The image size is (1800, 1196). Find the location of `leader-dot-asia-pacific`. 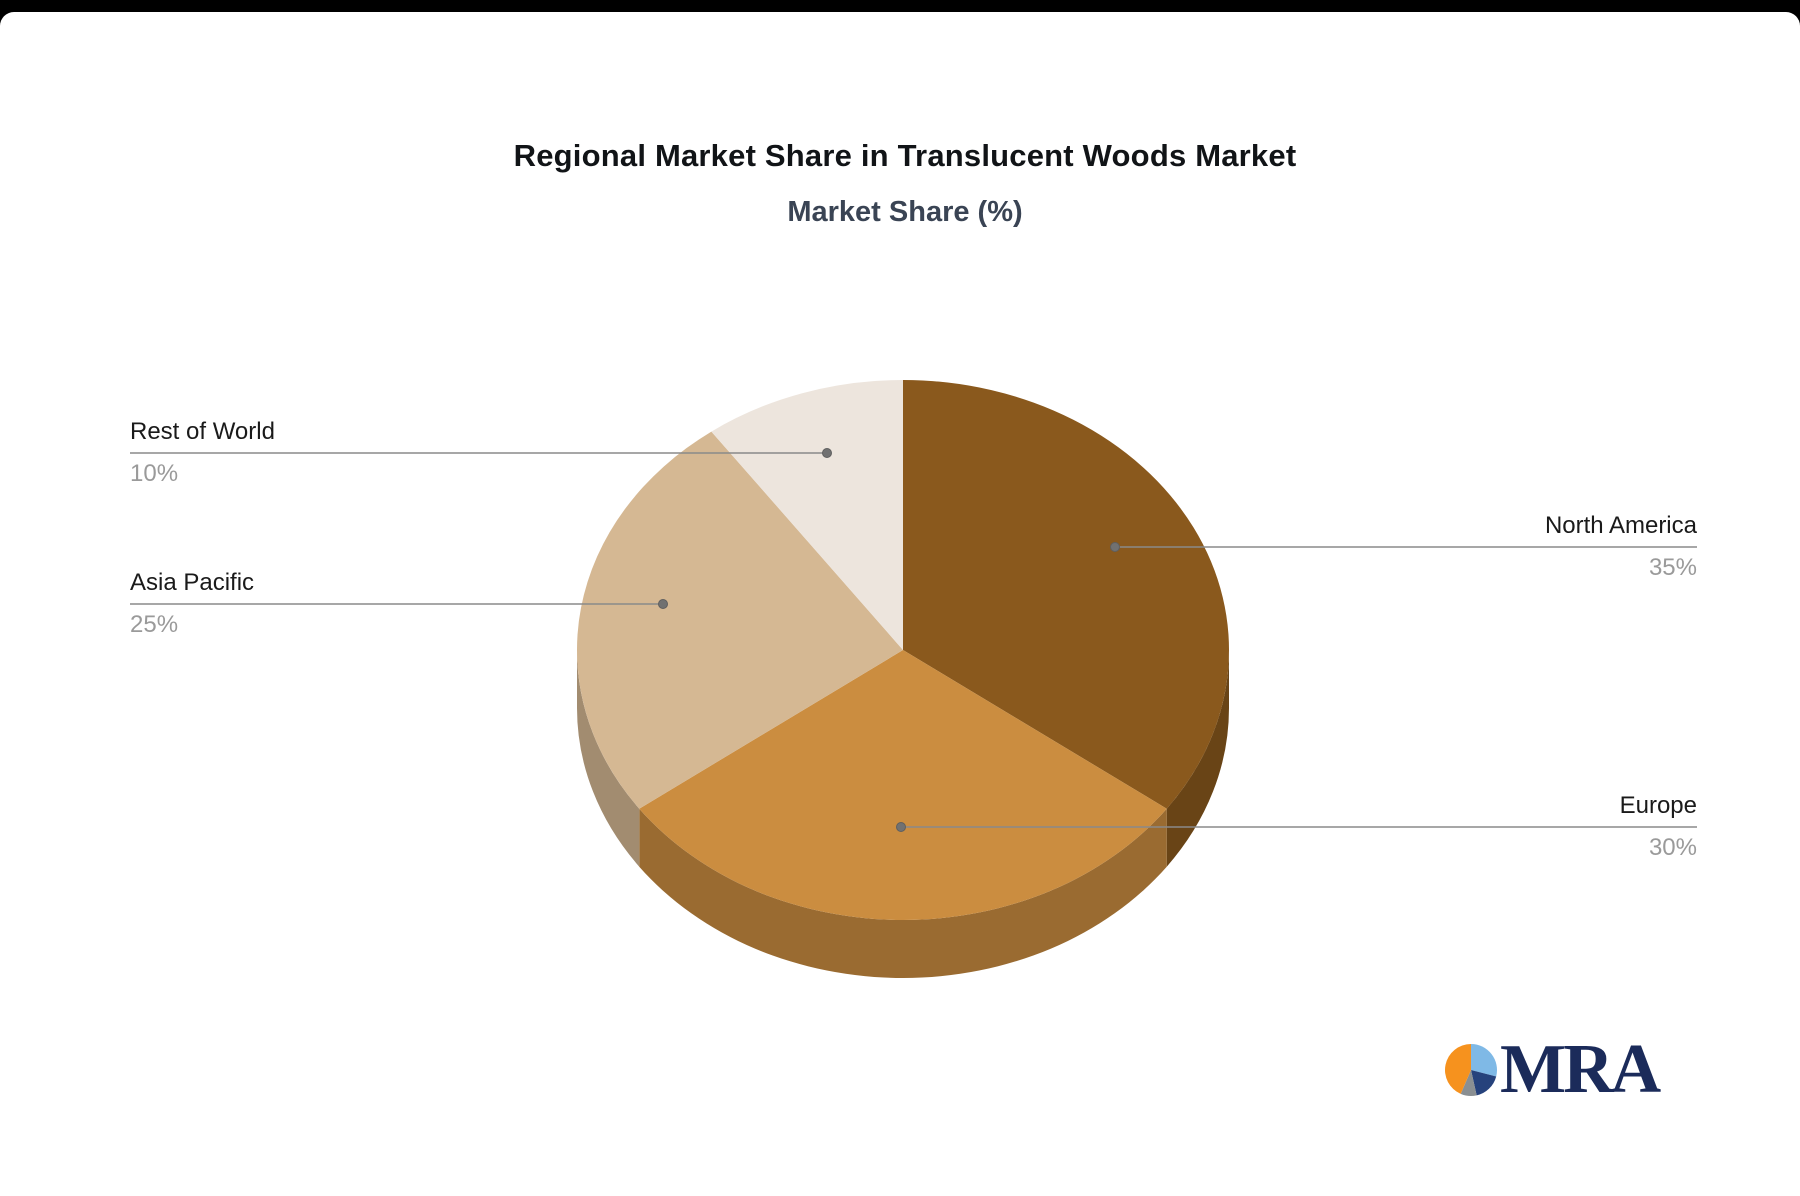

leader-dot-asia-pacific is located at coordinates (663, 604).